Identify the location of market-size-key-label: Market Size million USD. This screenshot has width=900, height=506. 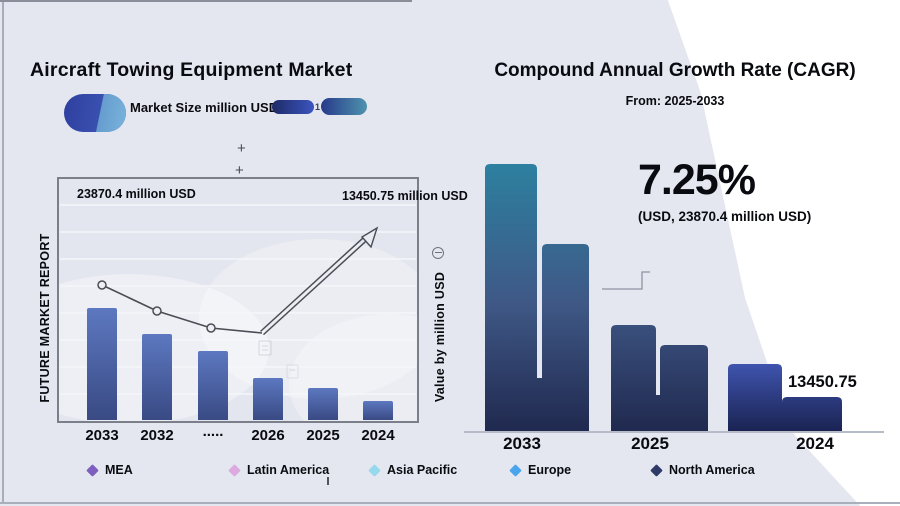
(204, 107).